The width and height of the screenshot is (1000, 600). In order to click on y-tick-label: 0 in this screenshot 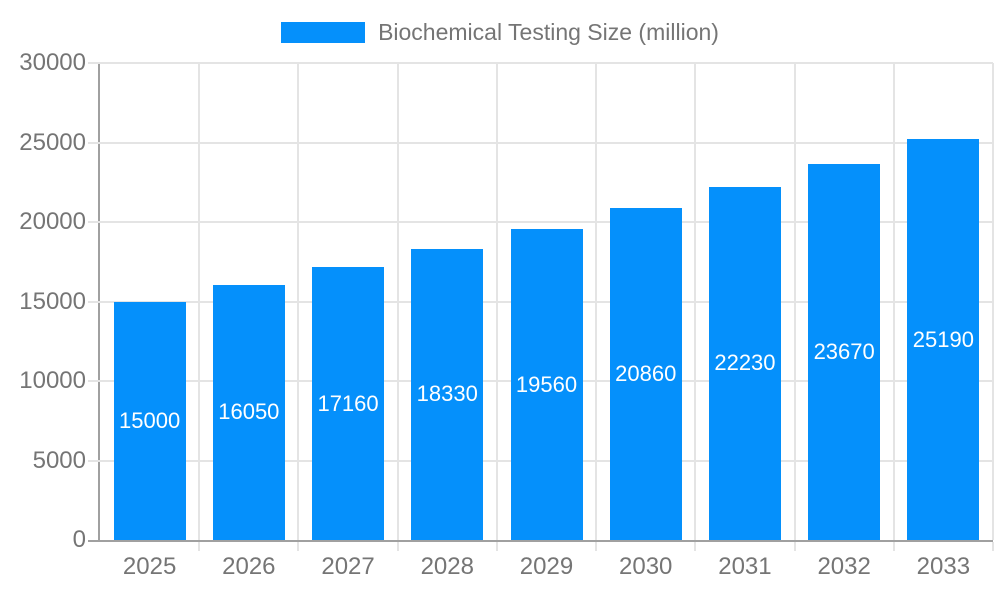, I will do `click(79, 539)`.